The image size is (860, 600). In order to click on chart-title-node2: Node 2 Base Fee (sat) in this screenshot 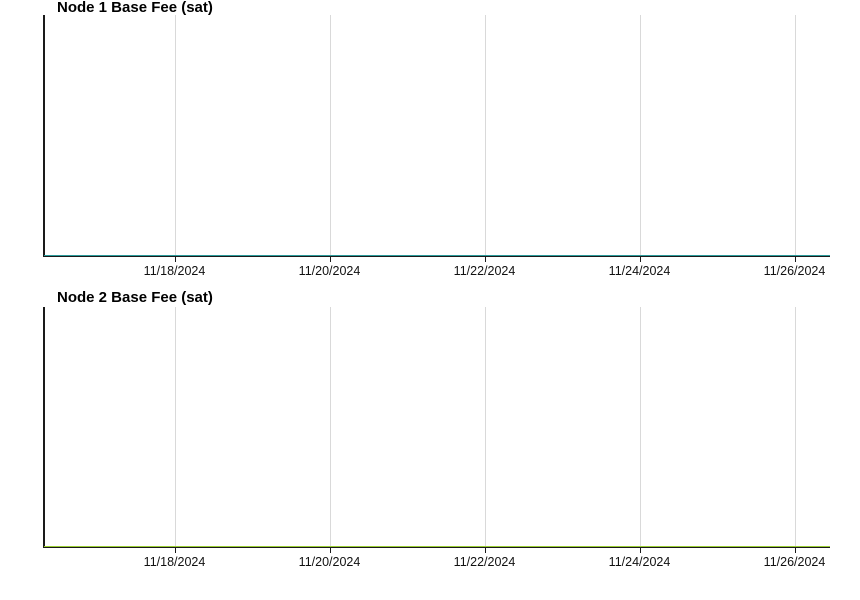, I will do `click(135, 297)`.